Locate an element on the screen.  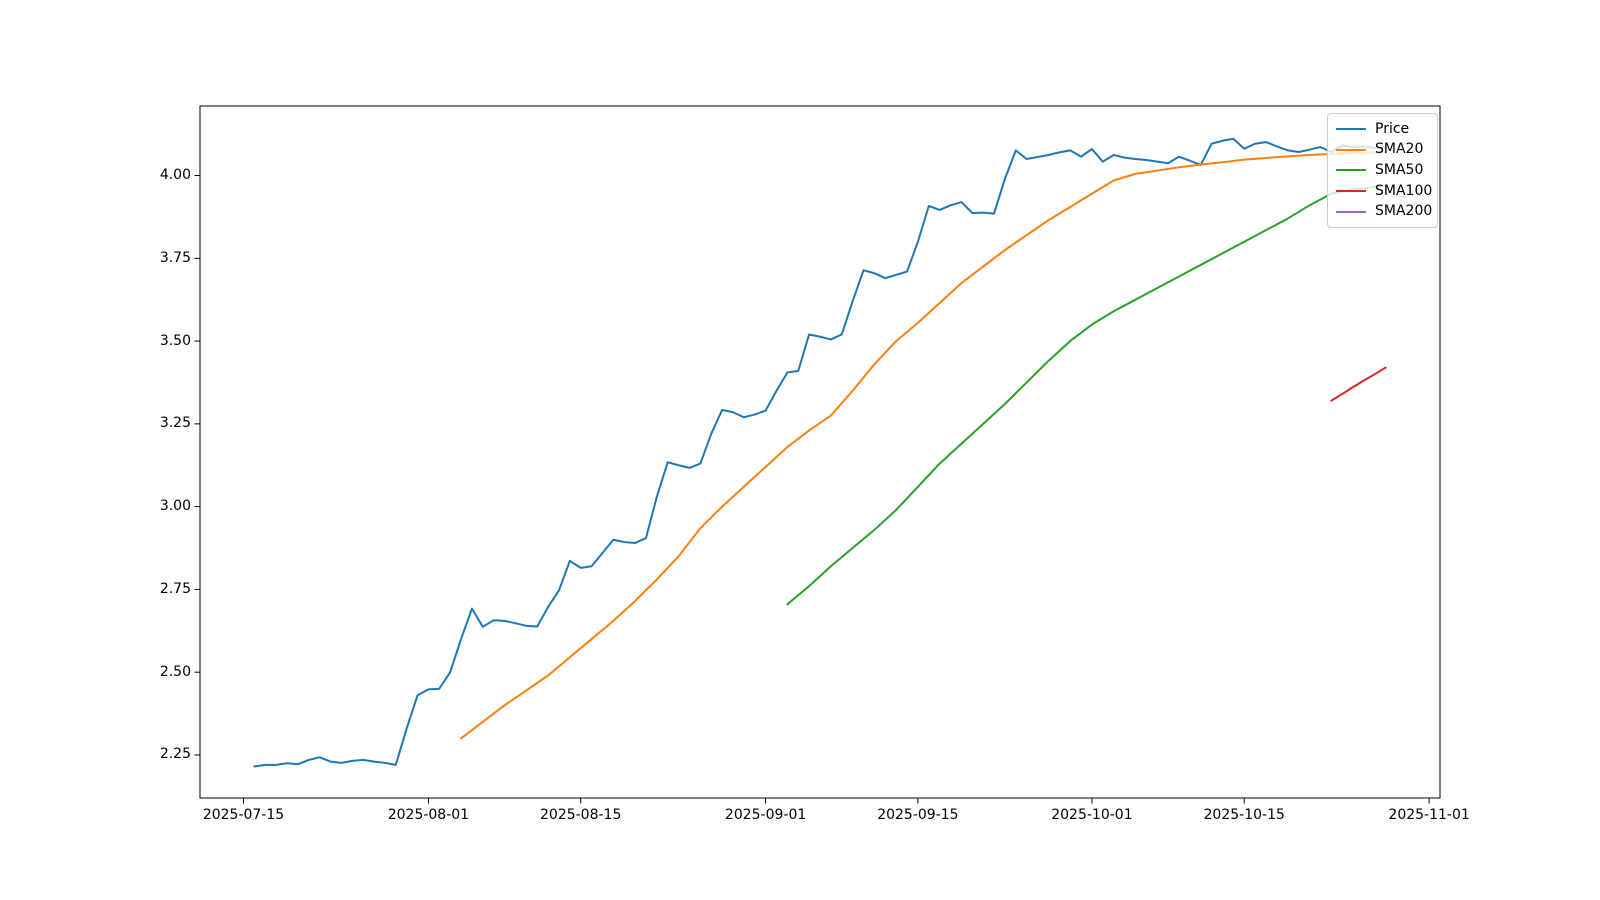
legend-line-sample-price is located at coordinates (1351, 129).